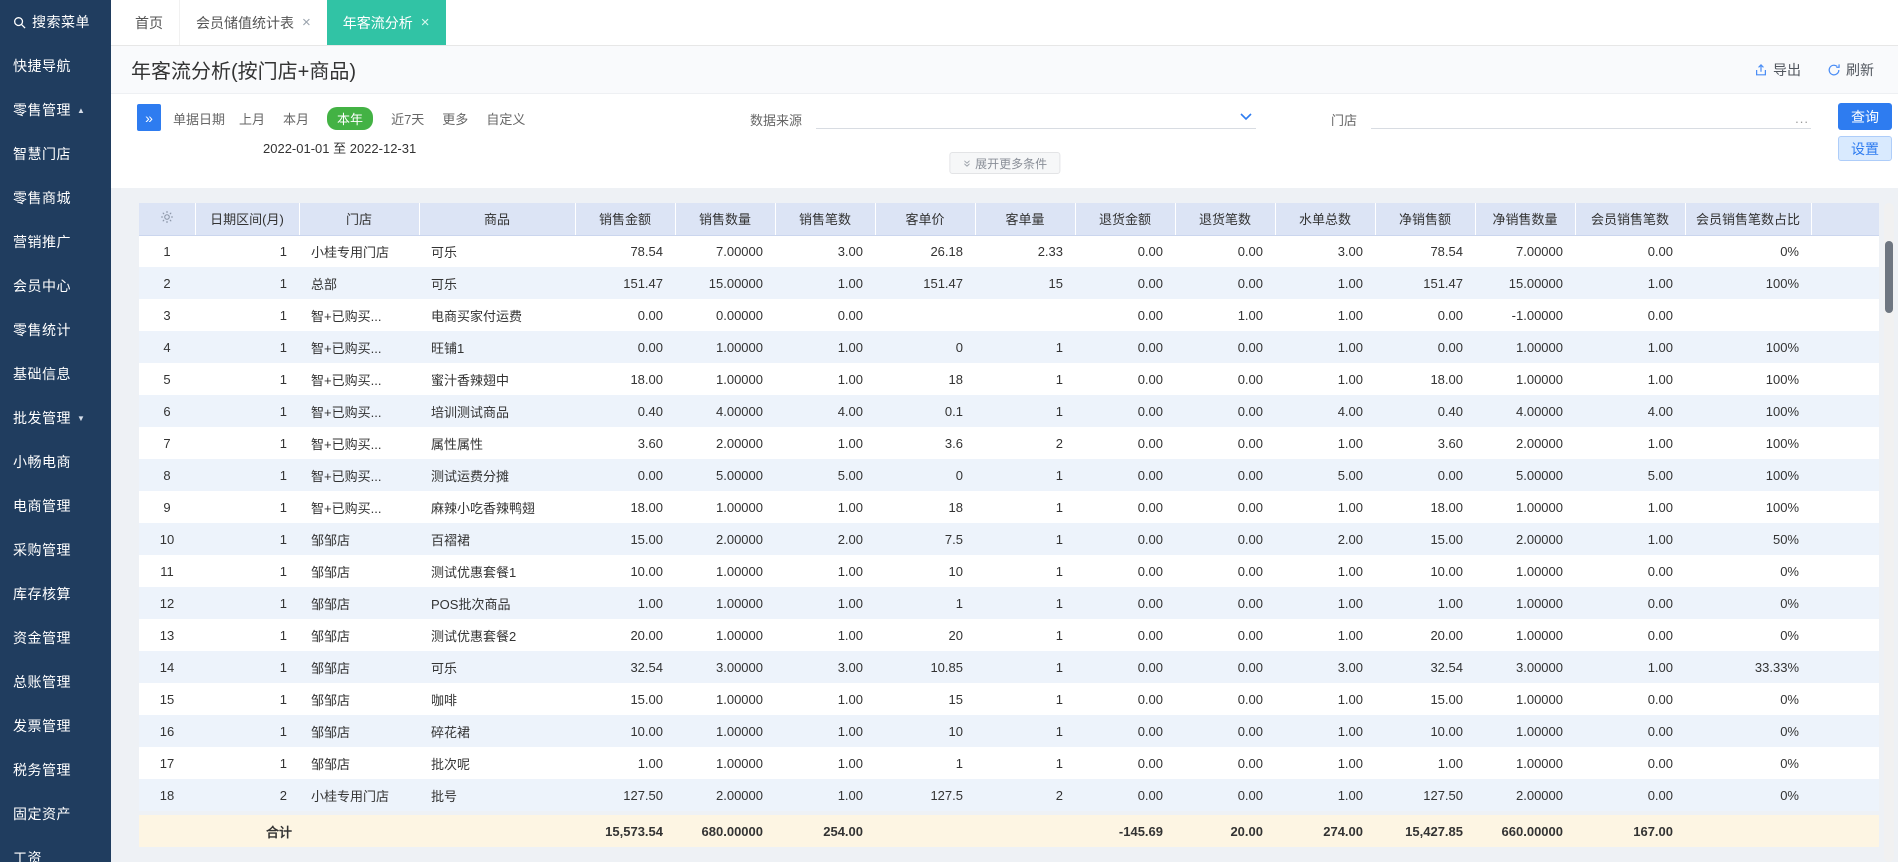 Image resolution: width=1898 pixels, height=862 pixels. Describe the element at coordinates (1004, 163) in the screenshot. I see `expand-more-button: « 展开更多条件` at that location.